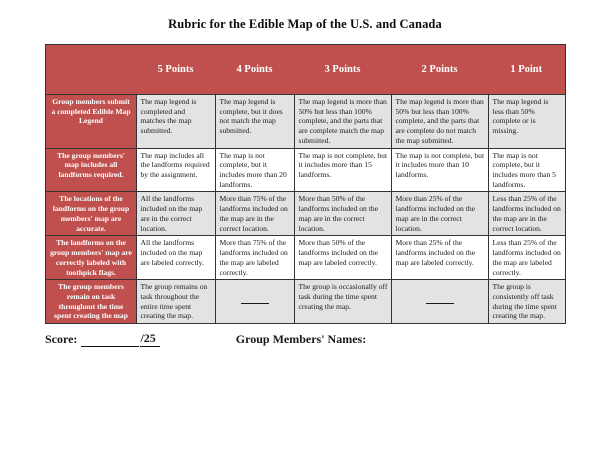  Describe the element at coordinates (61, 339) in the screenshot. I see `score-label: Score:` at that location.